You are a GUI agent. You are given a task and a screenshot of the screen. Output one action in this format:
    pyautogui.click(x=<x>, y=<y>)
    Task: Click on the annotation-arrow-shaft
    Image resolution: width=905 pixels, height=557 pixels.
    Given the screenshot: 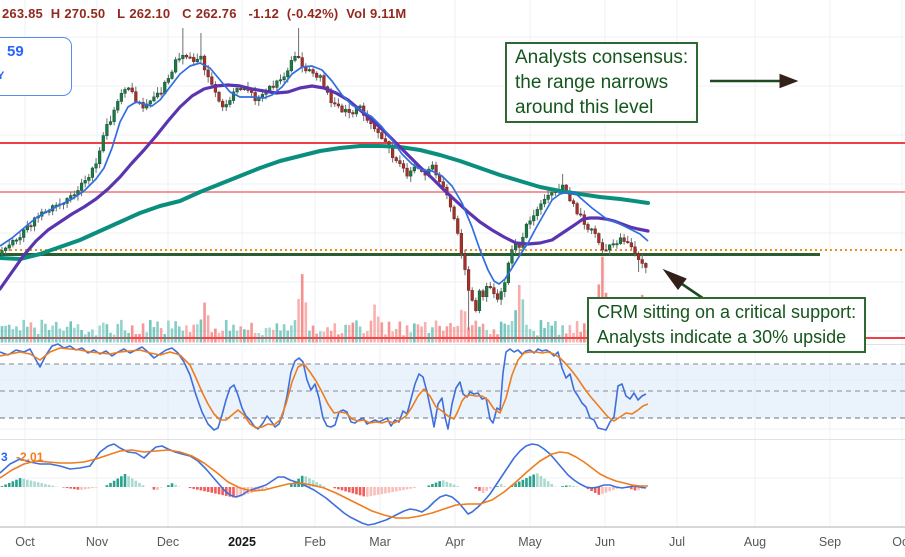 What is the action you would take?
    pyautogui.click(x=693, y=291)
    